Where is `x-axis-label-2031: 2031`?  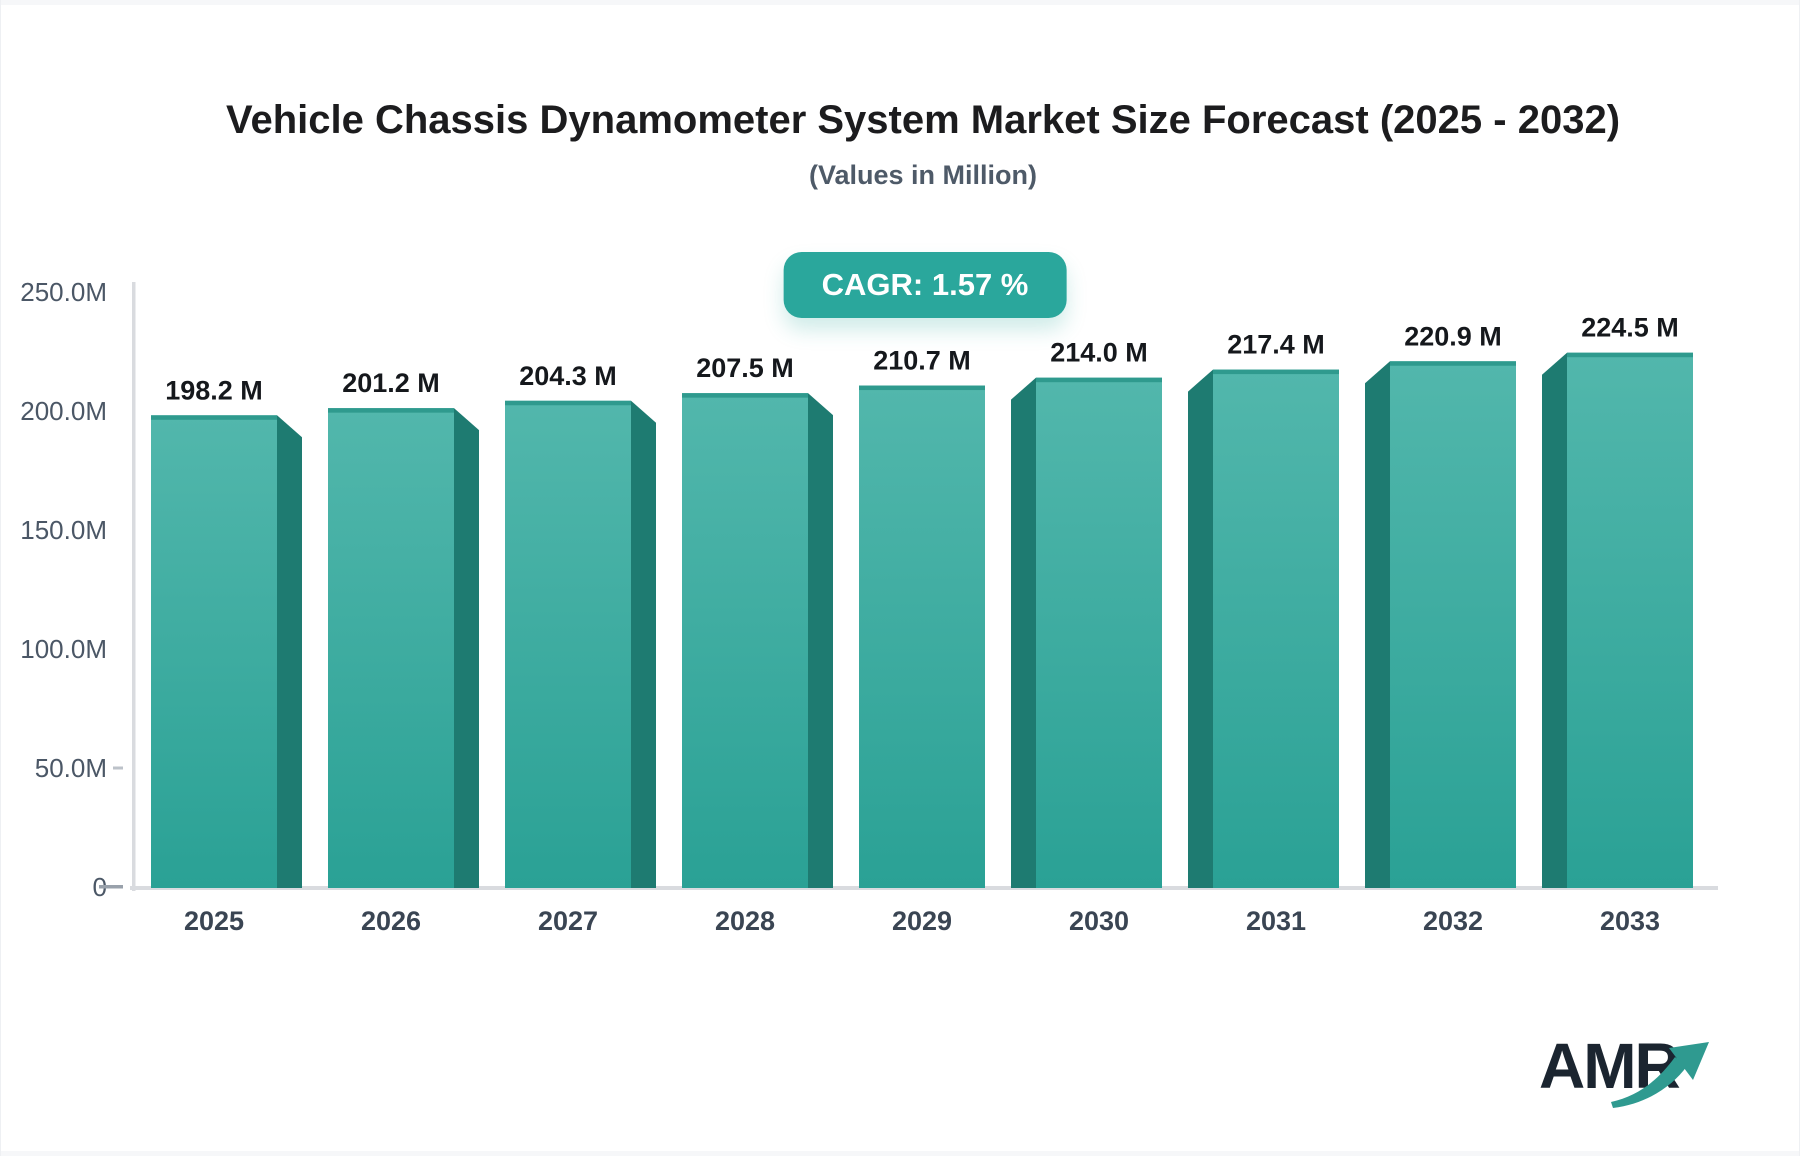
x-axis-label-2031: 2031 is located at coordinates (1276, 921).